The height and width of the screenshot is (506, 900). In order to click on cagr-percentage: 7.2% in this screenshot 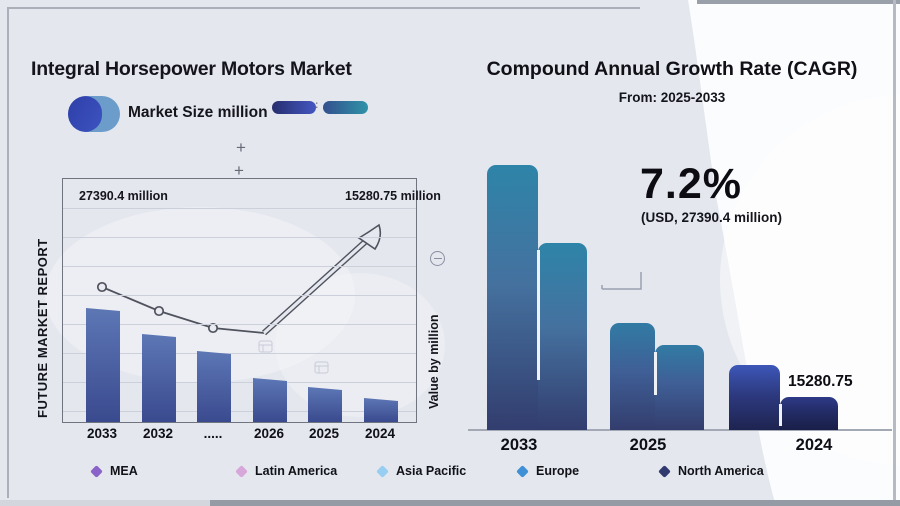, I will do `click(691, 184)`.